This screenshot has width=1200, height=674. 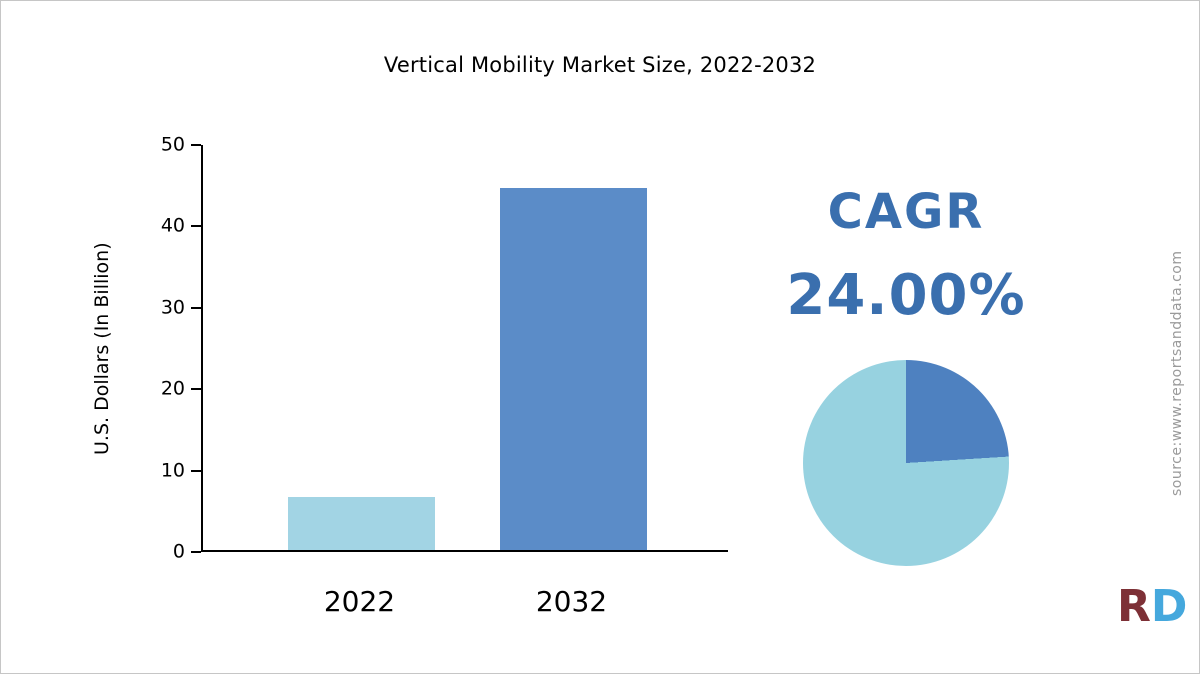 I want to click on x-category-label: 2022, so click(x=359, y=601).